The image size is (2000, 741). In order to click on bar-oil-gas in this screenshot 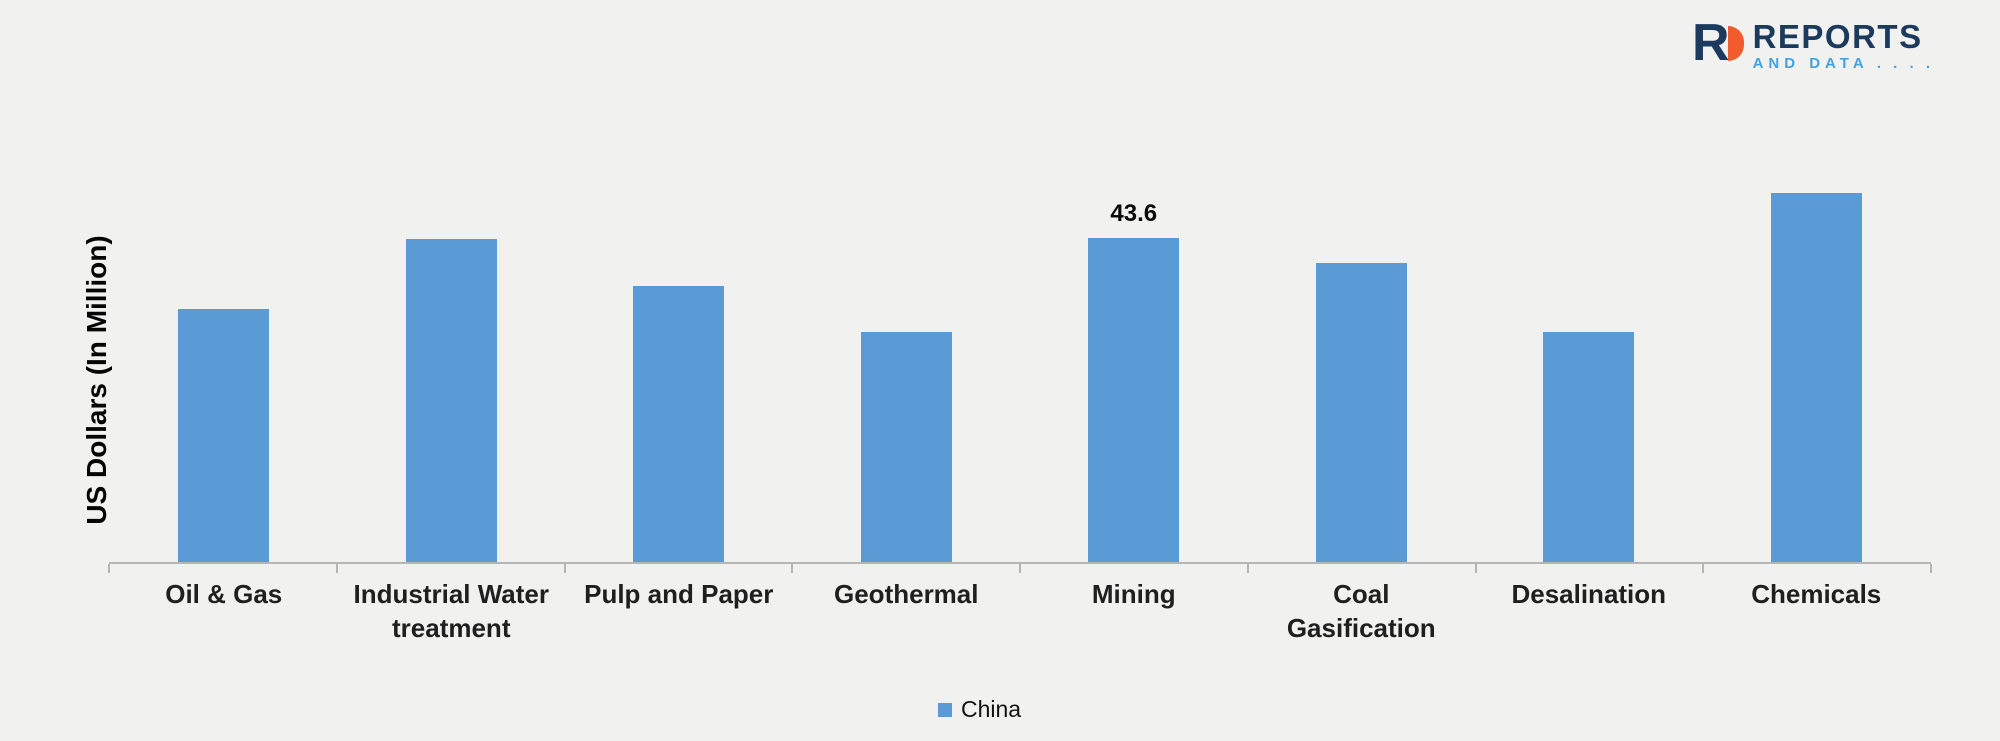, I will do `click(224, 436)`.